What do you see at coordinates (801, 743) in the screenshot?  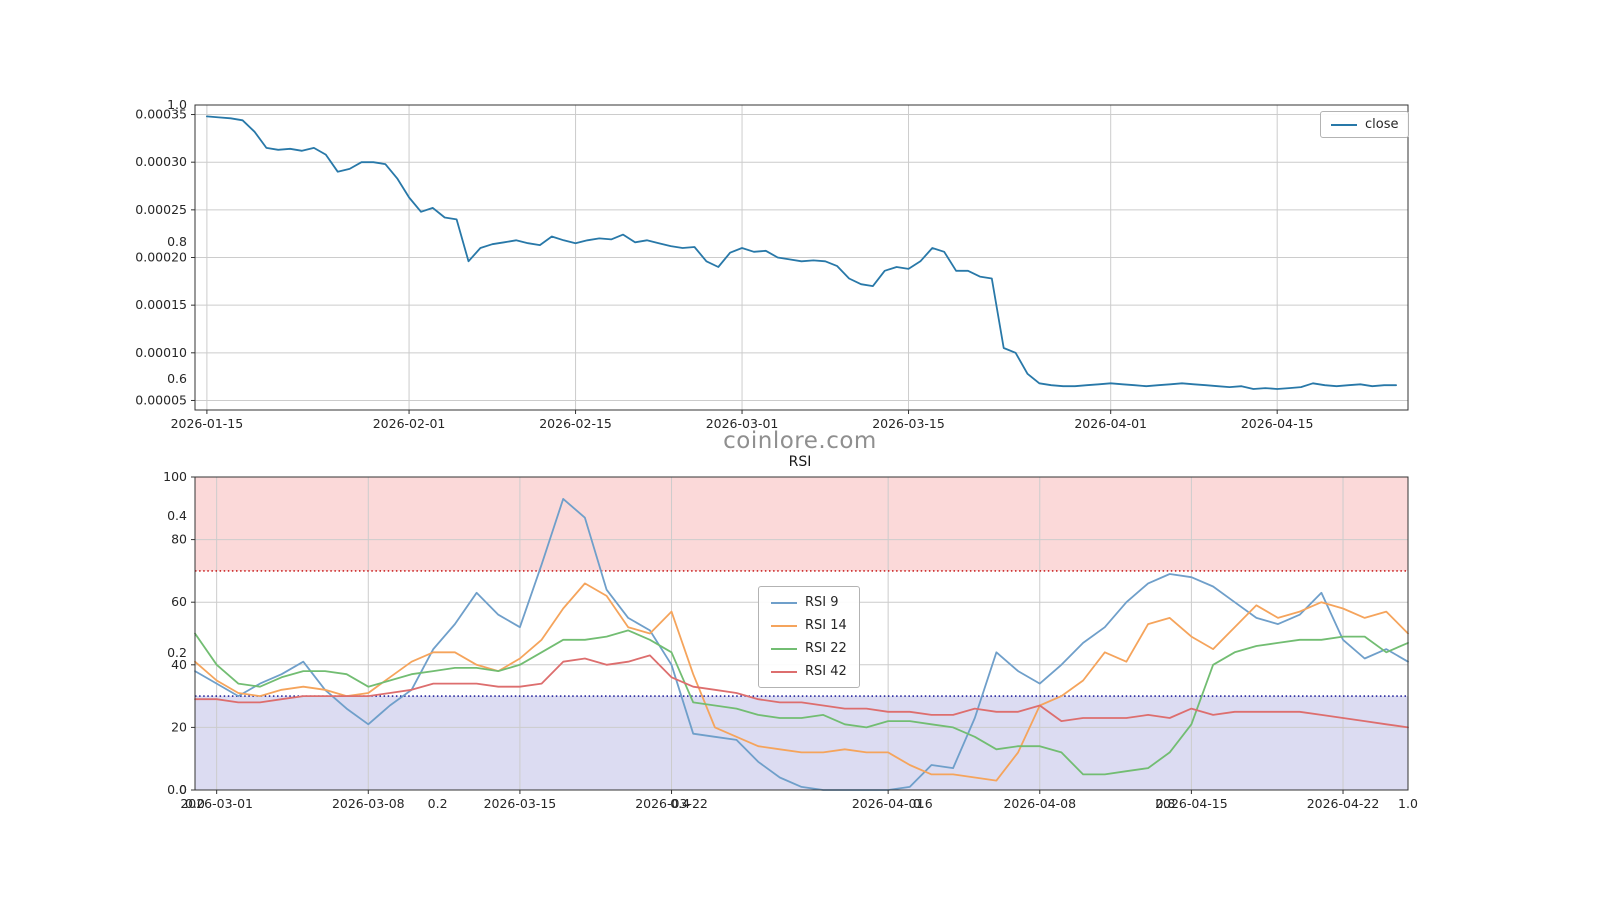 I see `oversold-band` at bounding box center [801, 743].